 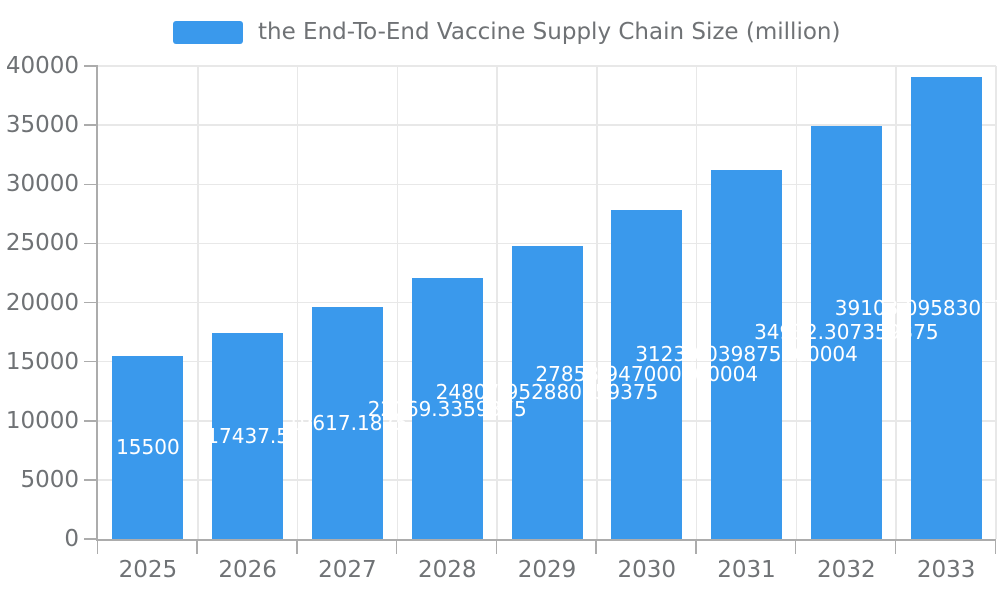 I want to click on bar-value-label-2031: 31230.039875000004, so click(x=746, y=354).